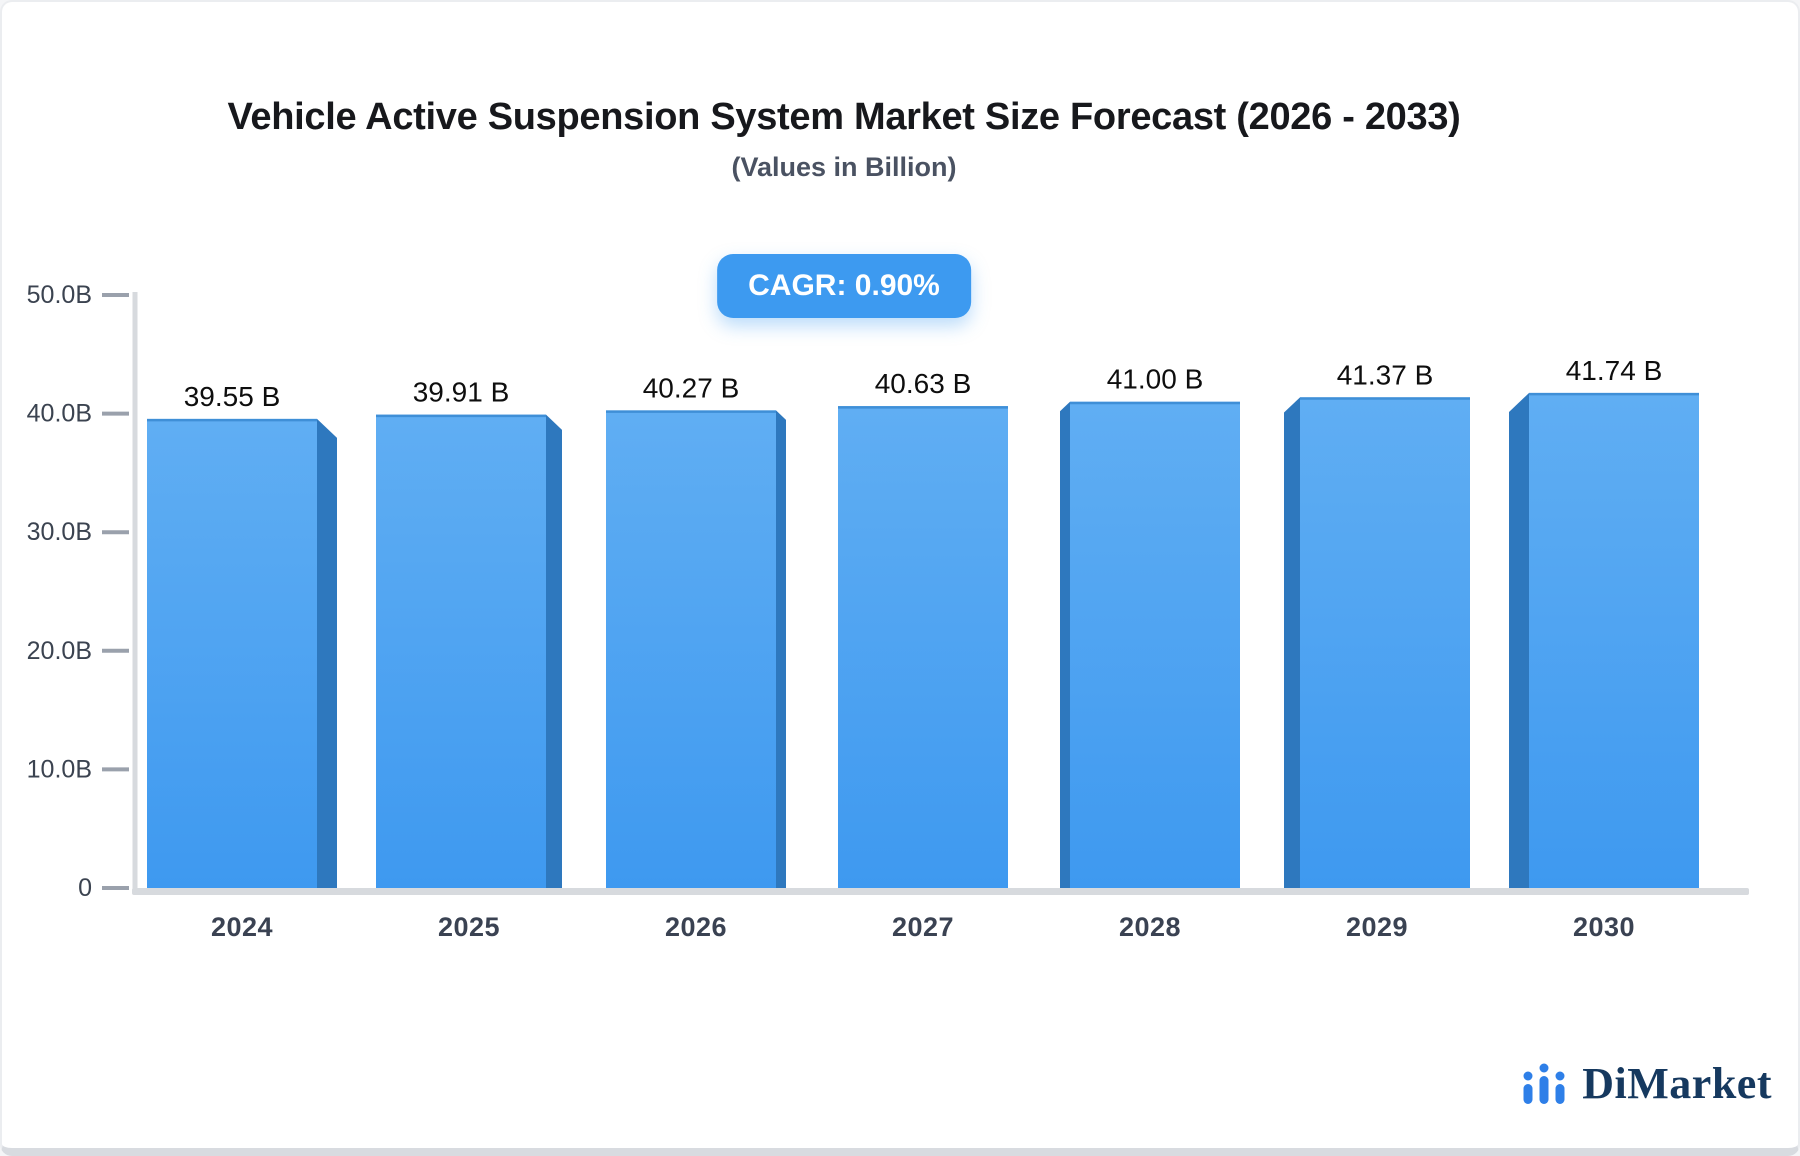  Describe the element at coordinates (59, 295) in the screenshot. I see `y-axis-tick-label: 50.0B` at that location.